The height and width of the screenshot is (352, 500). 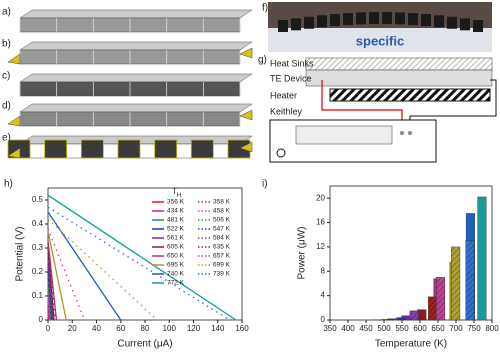 What do you see at coordinates (6, 138) in the screenshot?
I see `panel-label: e)` at bounding box center [6, 138].